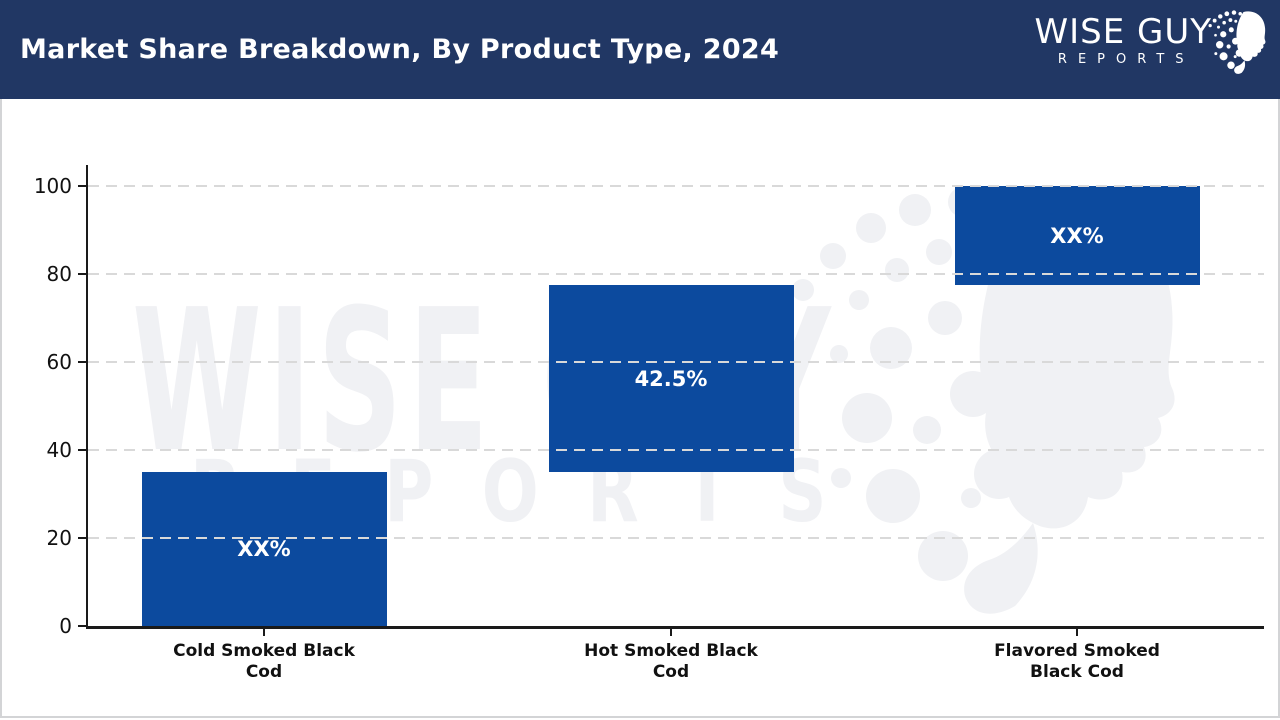 This screenshot has height=720, width=1280. I want to click on y-axis-line, so click(87, 397).